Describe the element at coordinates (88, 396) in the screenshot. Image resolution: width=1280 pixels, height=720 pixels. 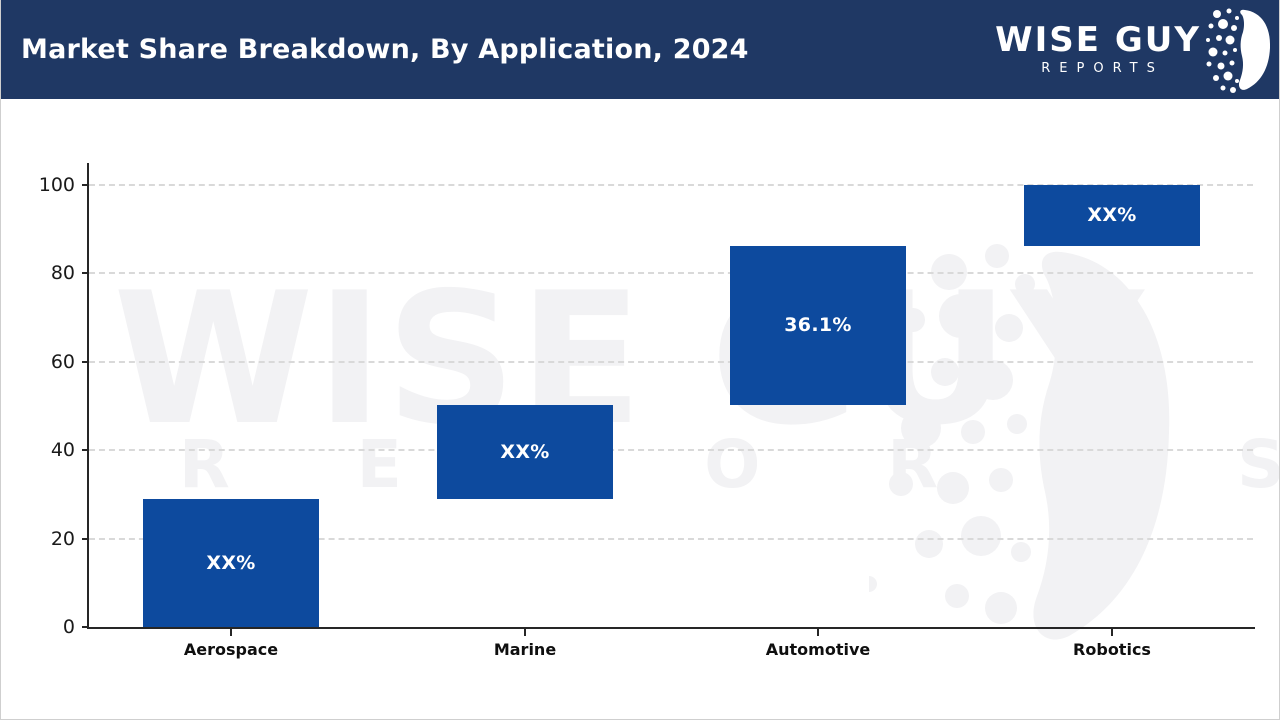
I see `y-axis-spine` at that location.